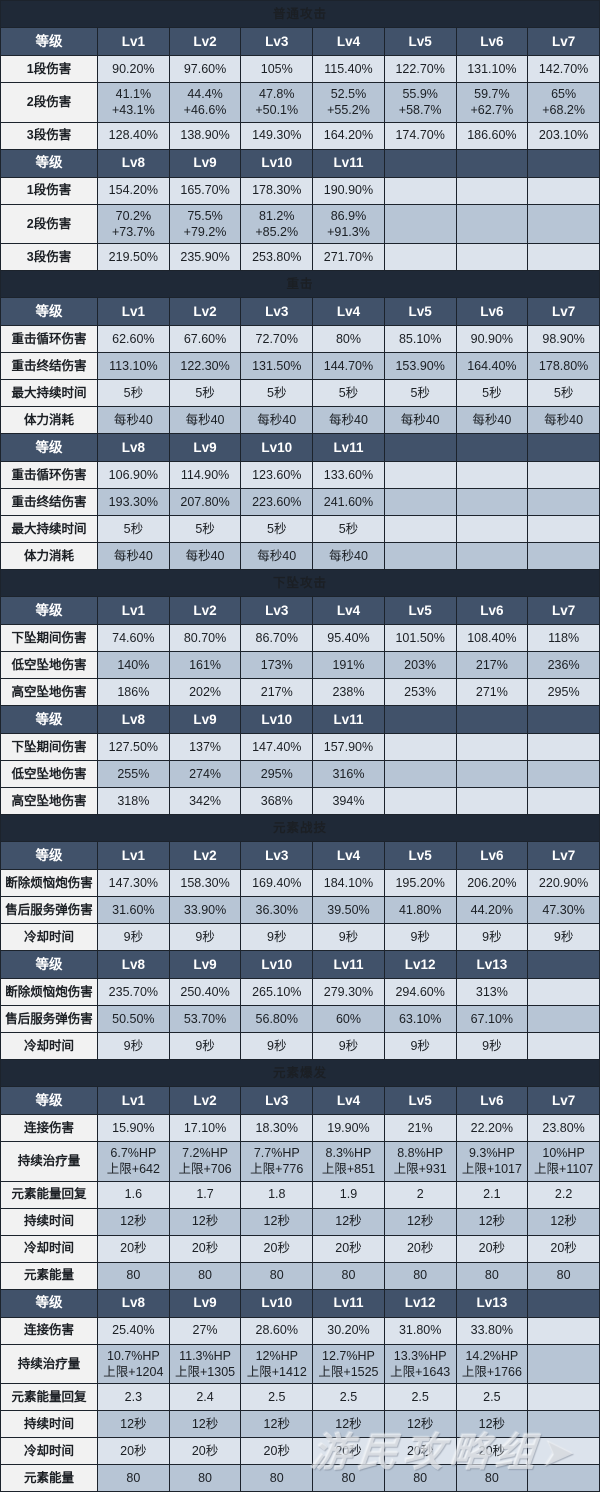  What do you see at coordinates (348, 1046) in the screenshot?
I see `value-cell: 9秒` at bounding box center [348, 1046].